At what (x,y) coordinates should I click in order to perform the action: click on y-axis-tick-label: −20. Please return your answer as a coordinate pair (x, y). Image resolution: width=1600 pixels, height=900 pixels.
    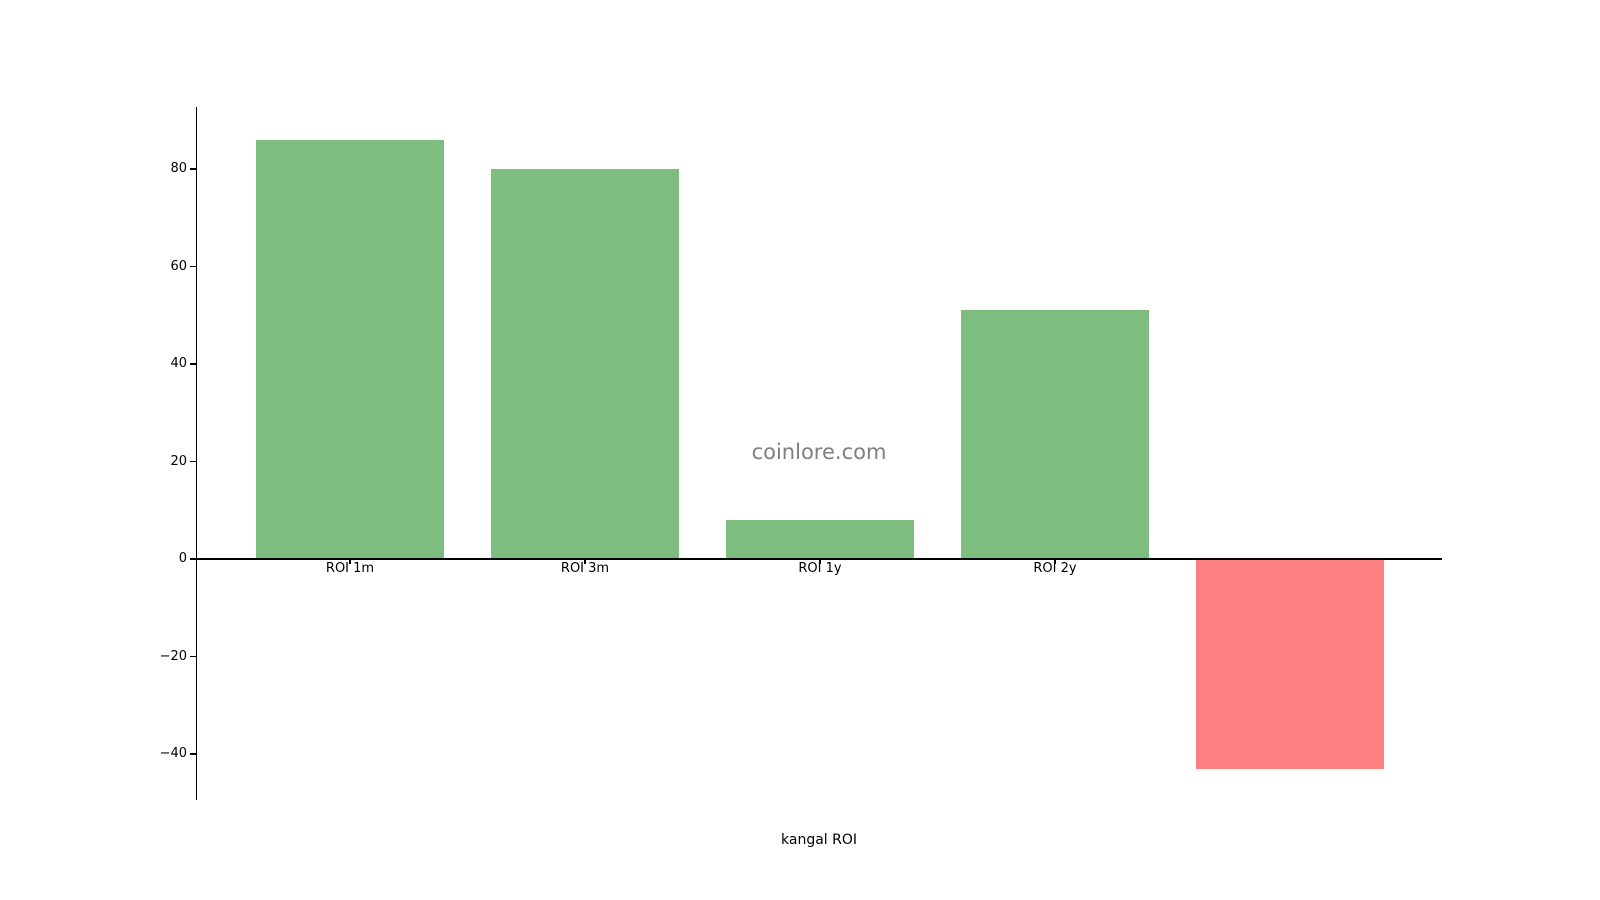
    Looking at the image, I should click on (173, 656).